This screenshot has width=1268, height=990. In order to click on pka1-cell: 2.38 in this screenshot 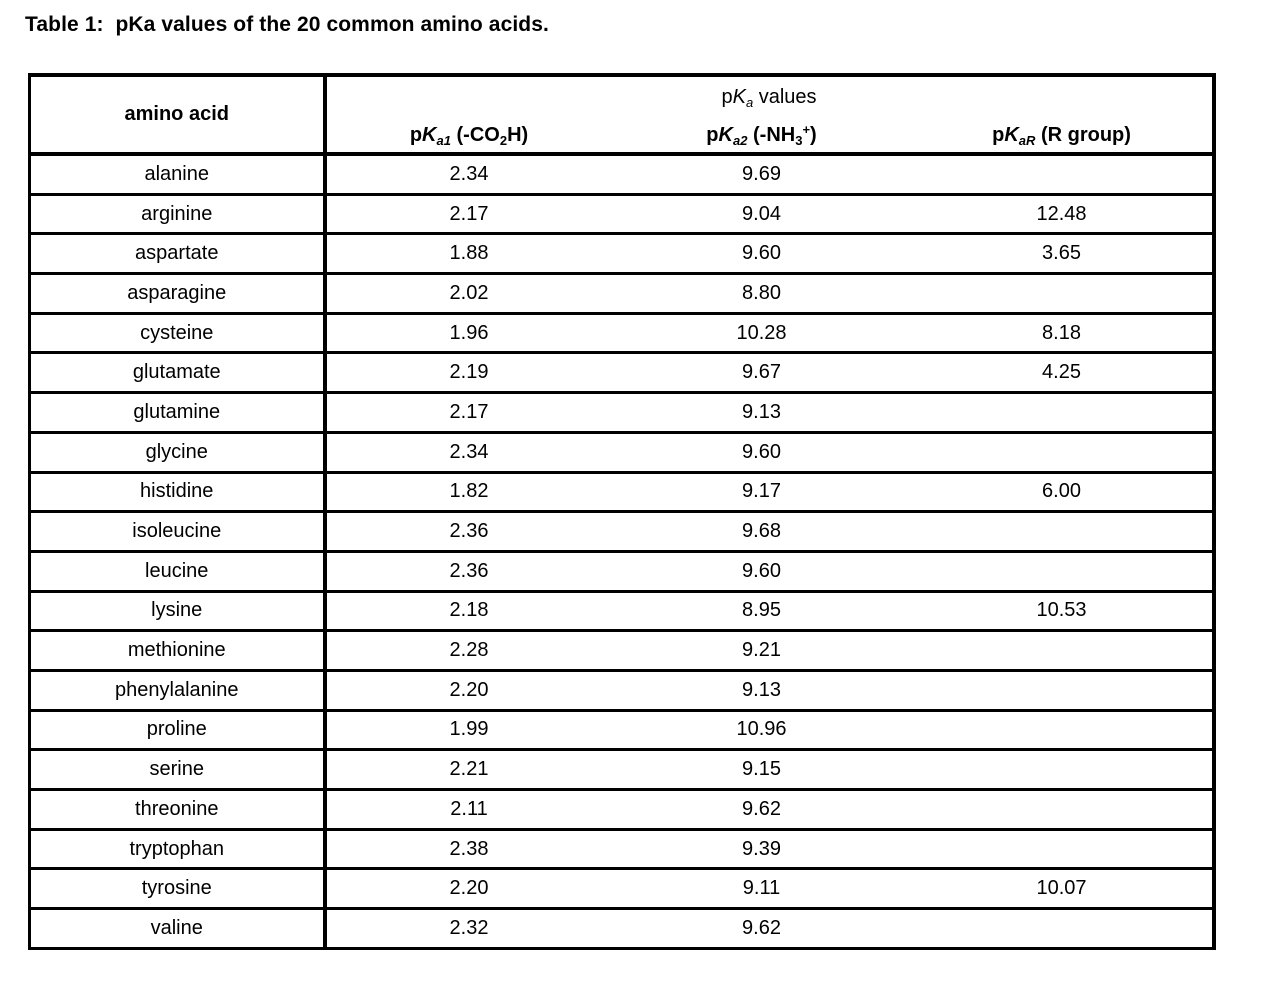, I will do `click(469, 848)`.